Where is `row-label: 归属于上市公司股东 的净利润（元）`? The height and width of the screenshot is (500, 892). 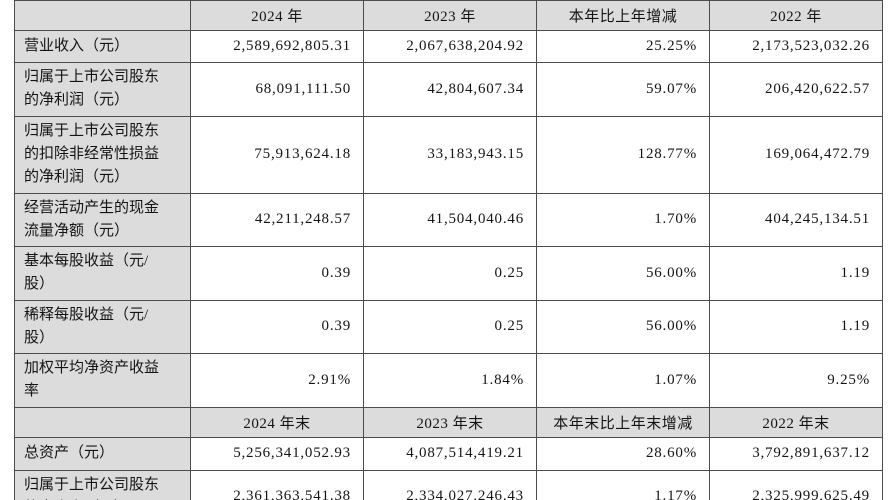 row-label: 归属于上市公司股东 的净利润（元） is located at coordinates (102, 89).